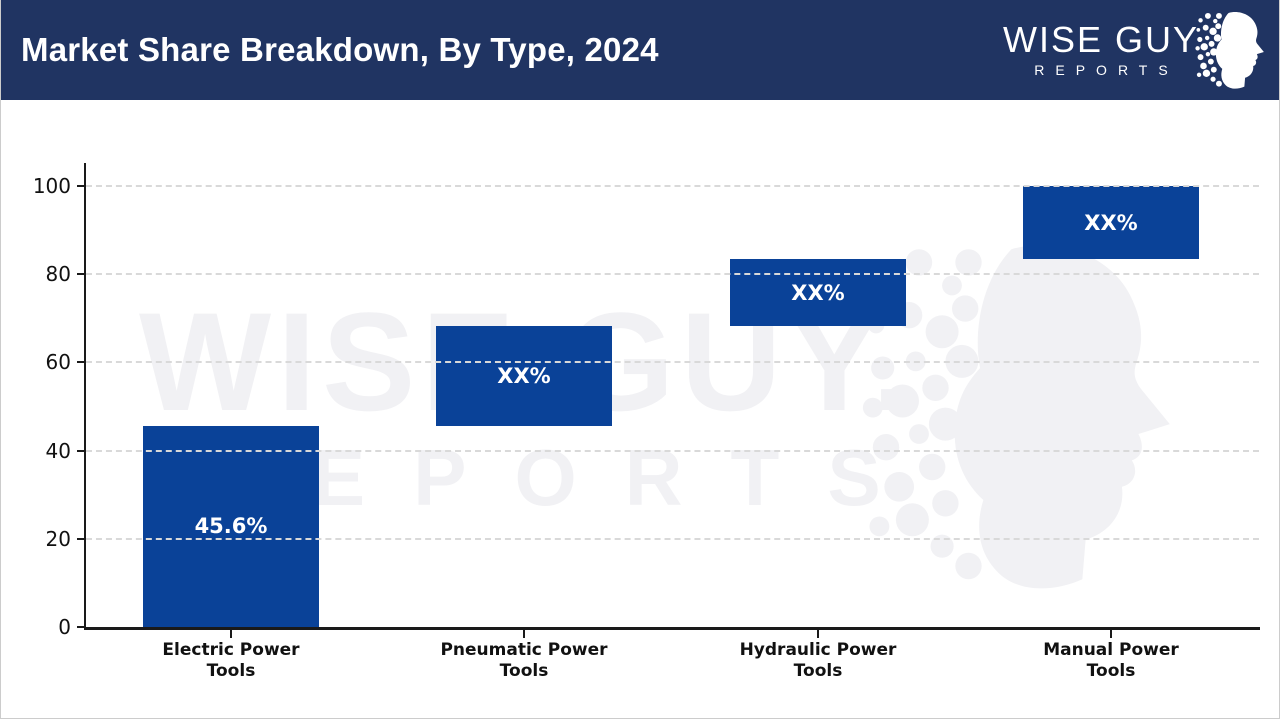  What do you see at coordinates (85, 396) in the screenshot?
I see `y-axis-line` at bounding box center [85, 396].